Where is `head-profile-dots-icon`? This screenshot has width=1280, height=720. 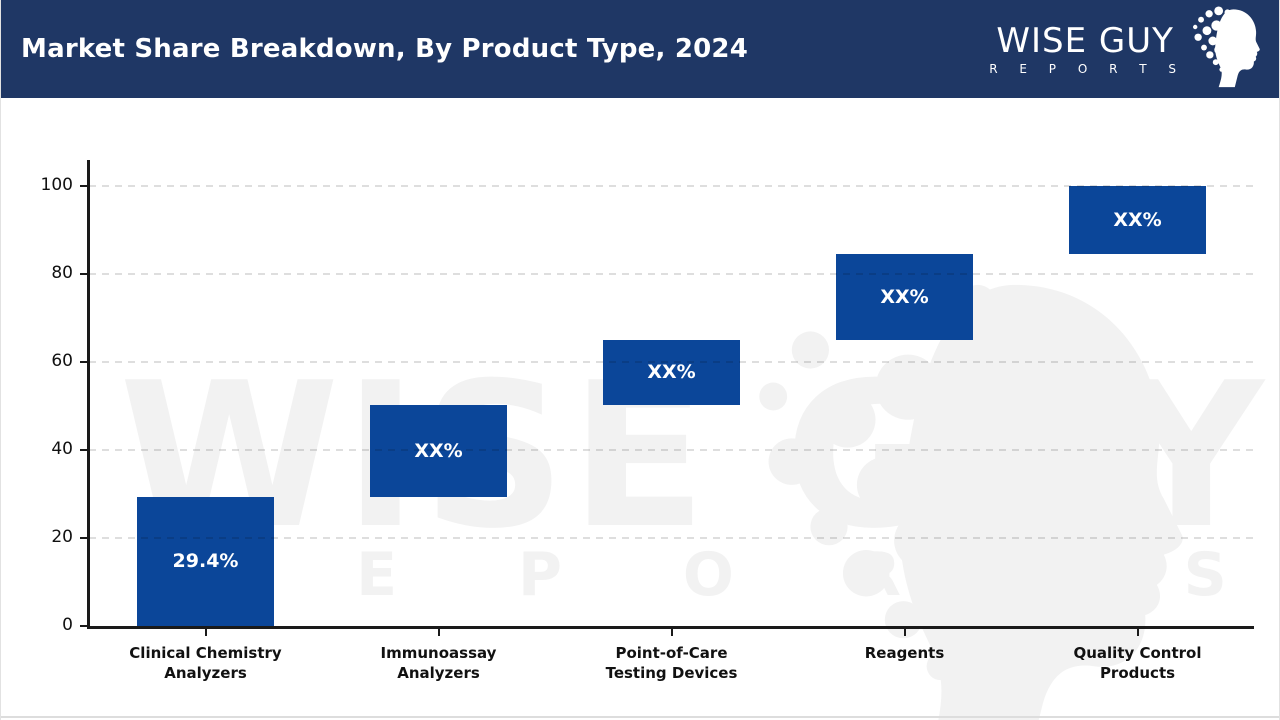 head-profile-dots-icon is located at coordinates (1226, 47).